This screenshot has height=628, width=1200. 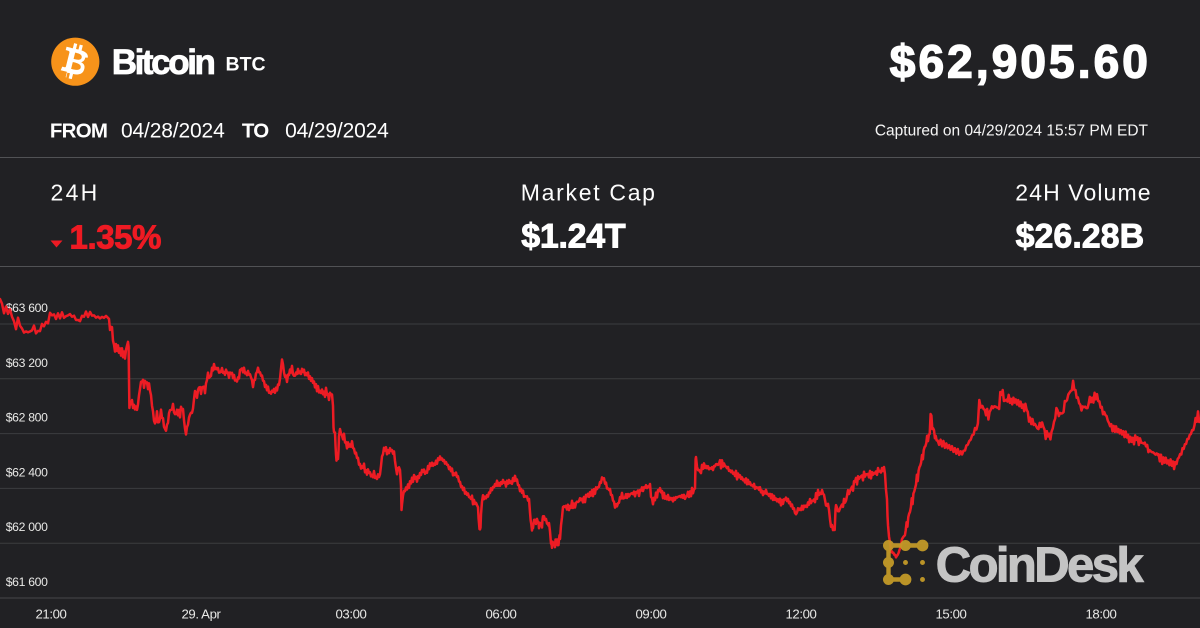 I want to click on svg-text: 1.35%, so click(x=116, y=237).